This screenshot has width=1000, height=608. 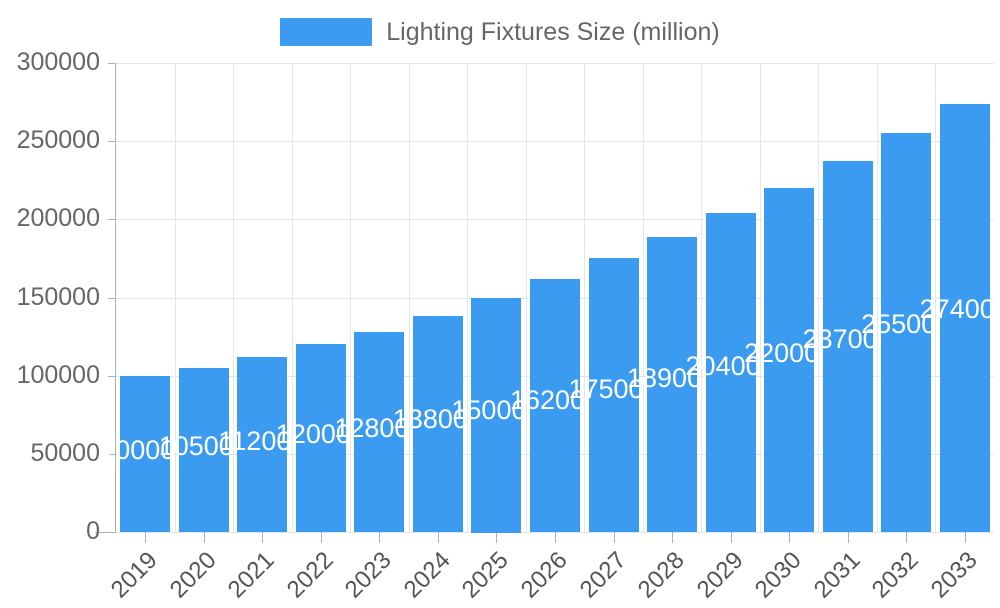 What do you see at coordinates (603, 575) in the screenshot?
I see `x-axis-tick-label: 2027` at bounding box center [603, 575].